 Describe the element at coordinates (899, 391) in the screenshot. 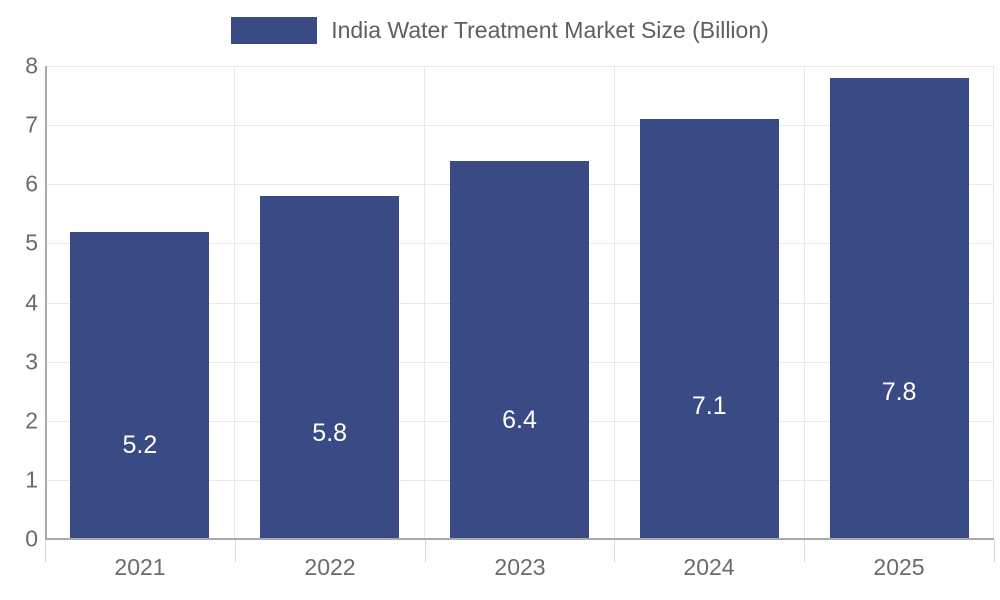

I see `bar-value-label-2025: 7.8` at that location.